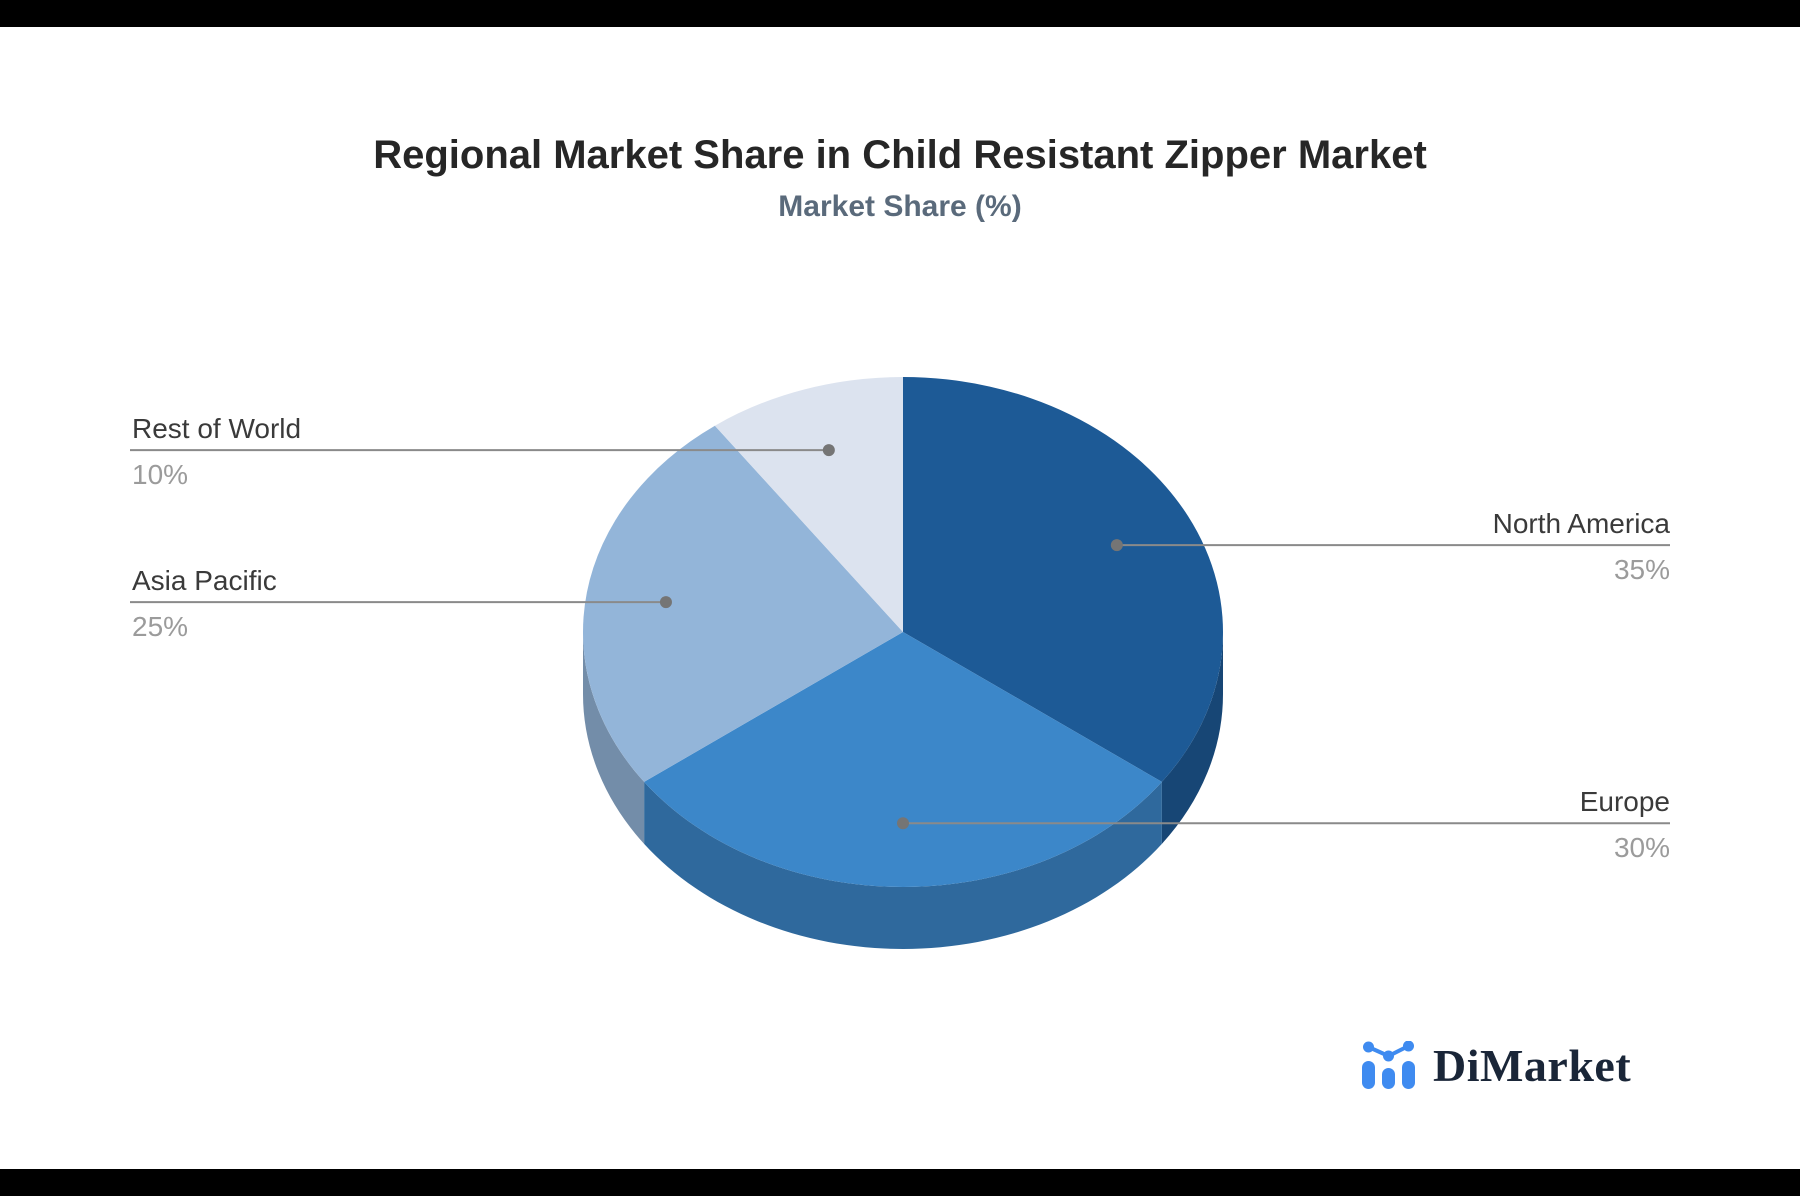  I want to click on pie-label-value: 30%, so click(1641, 848).